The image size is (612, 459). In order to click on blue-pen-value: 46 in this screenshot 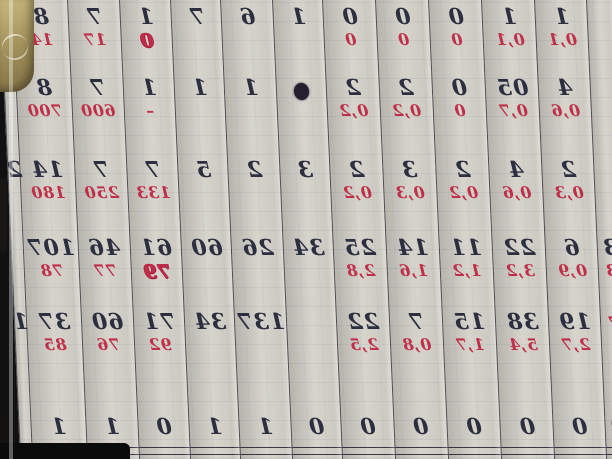, I will do `click(104, 248)`.